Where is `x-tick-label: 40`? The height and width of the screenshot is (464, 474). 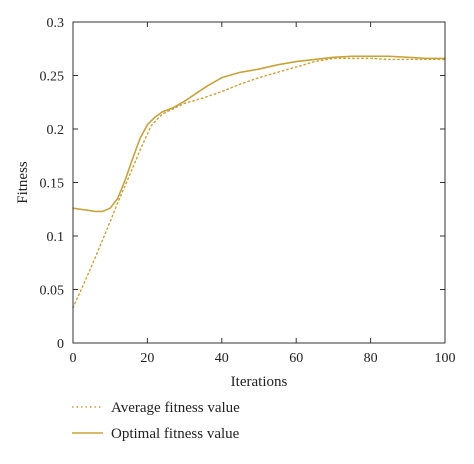 x-tick-label: 40 is located at coordinates (222, 358).